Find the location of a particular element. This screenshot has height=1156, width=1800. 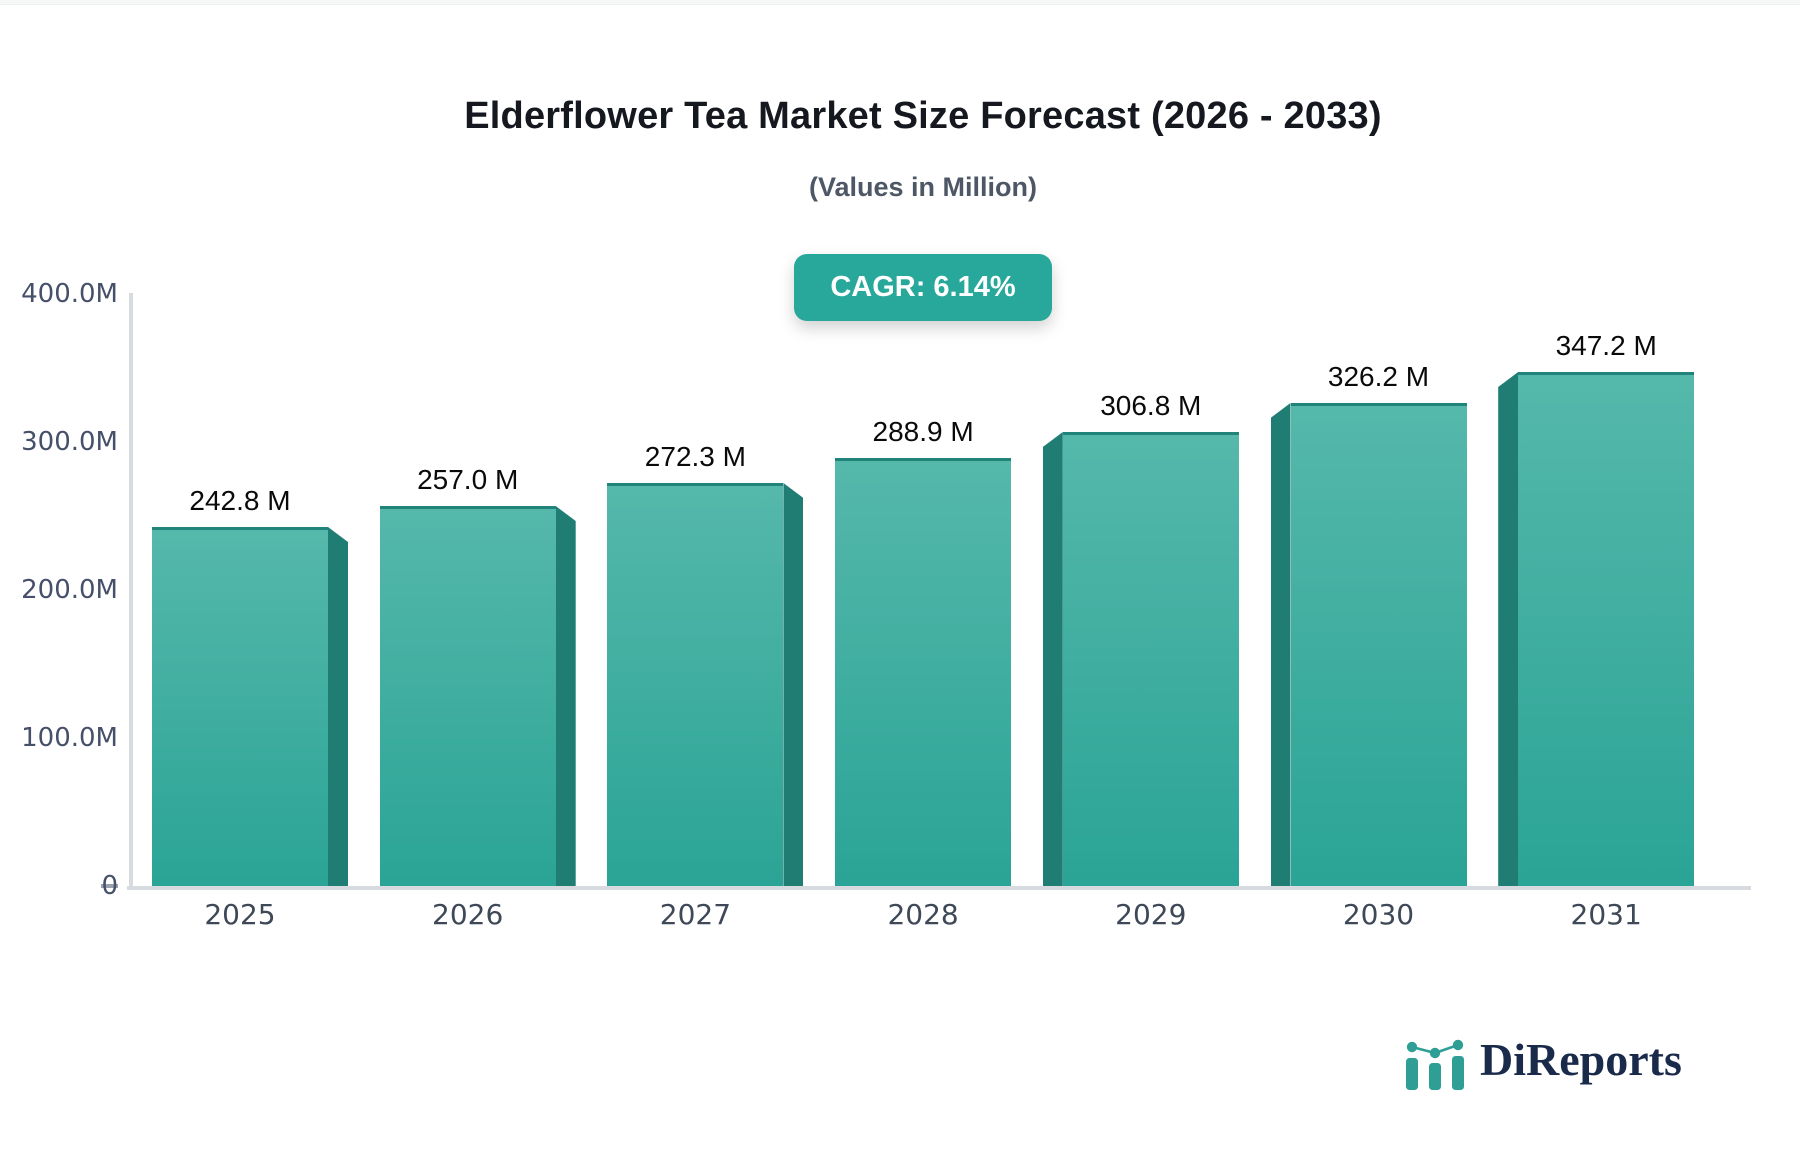

direports-logo: DiReports is located at coordinates (1543, 1062).